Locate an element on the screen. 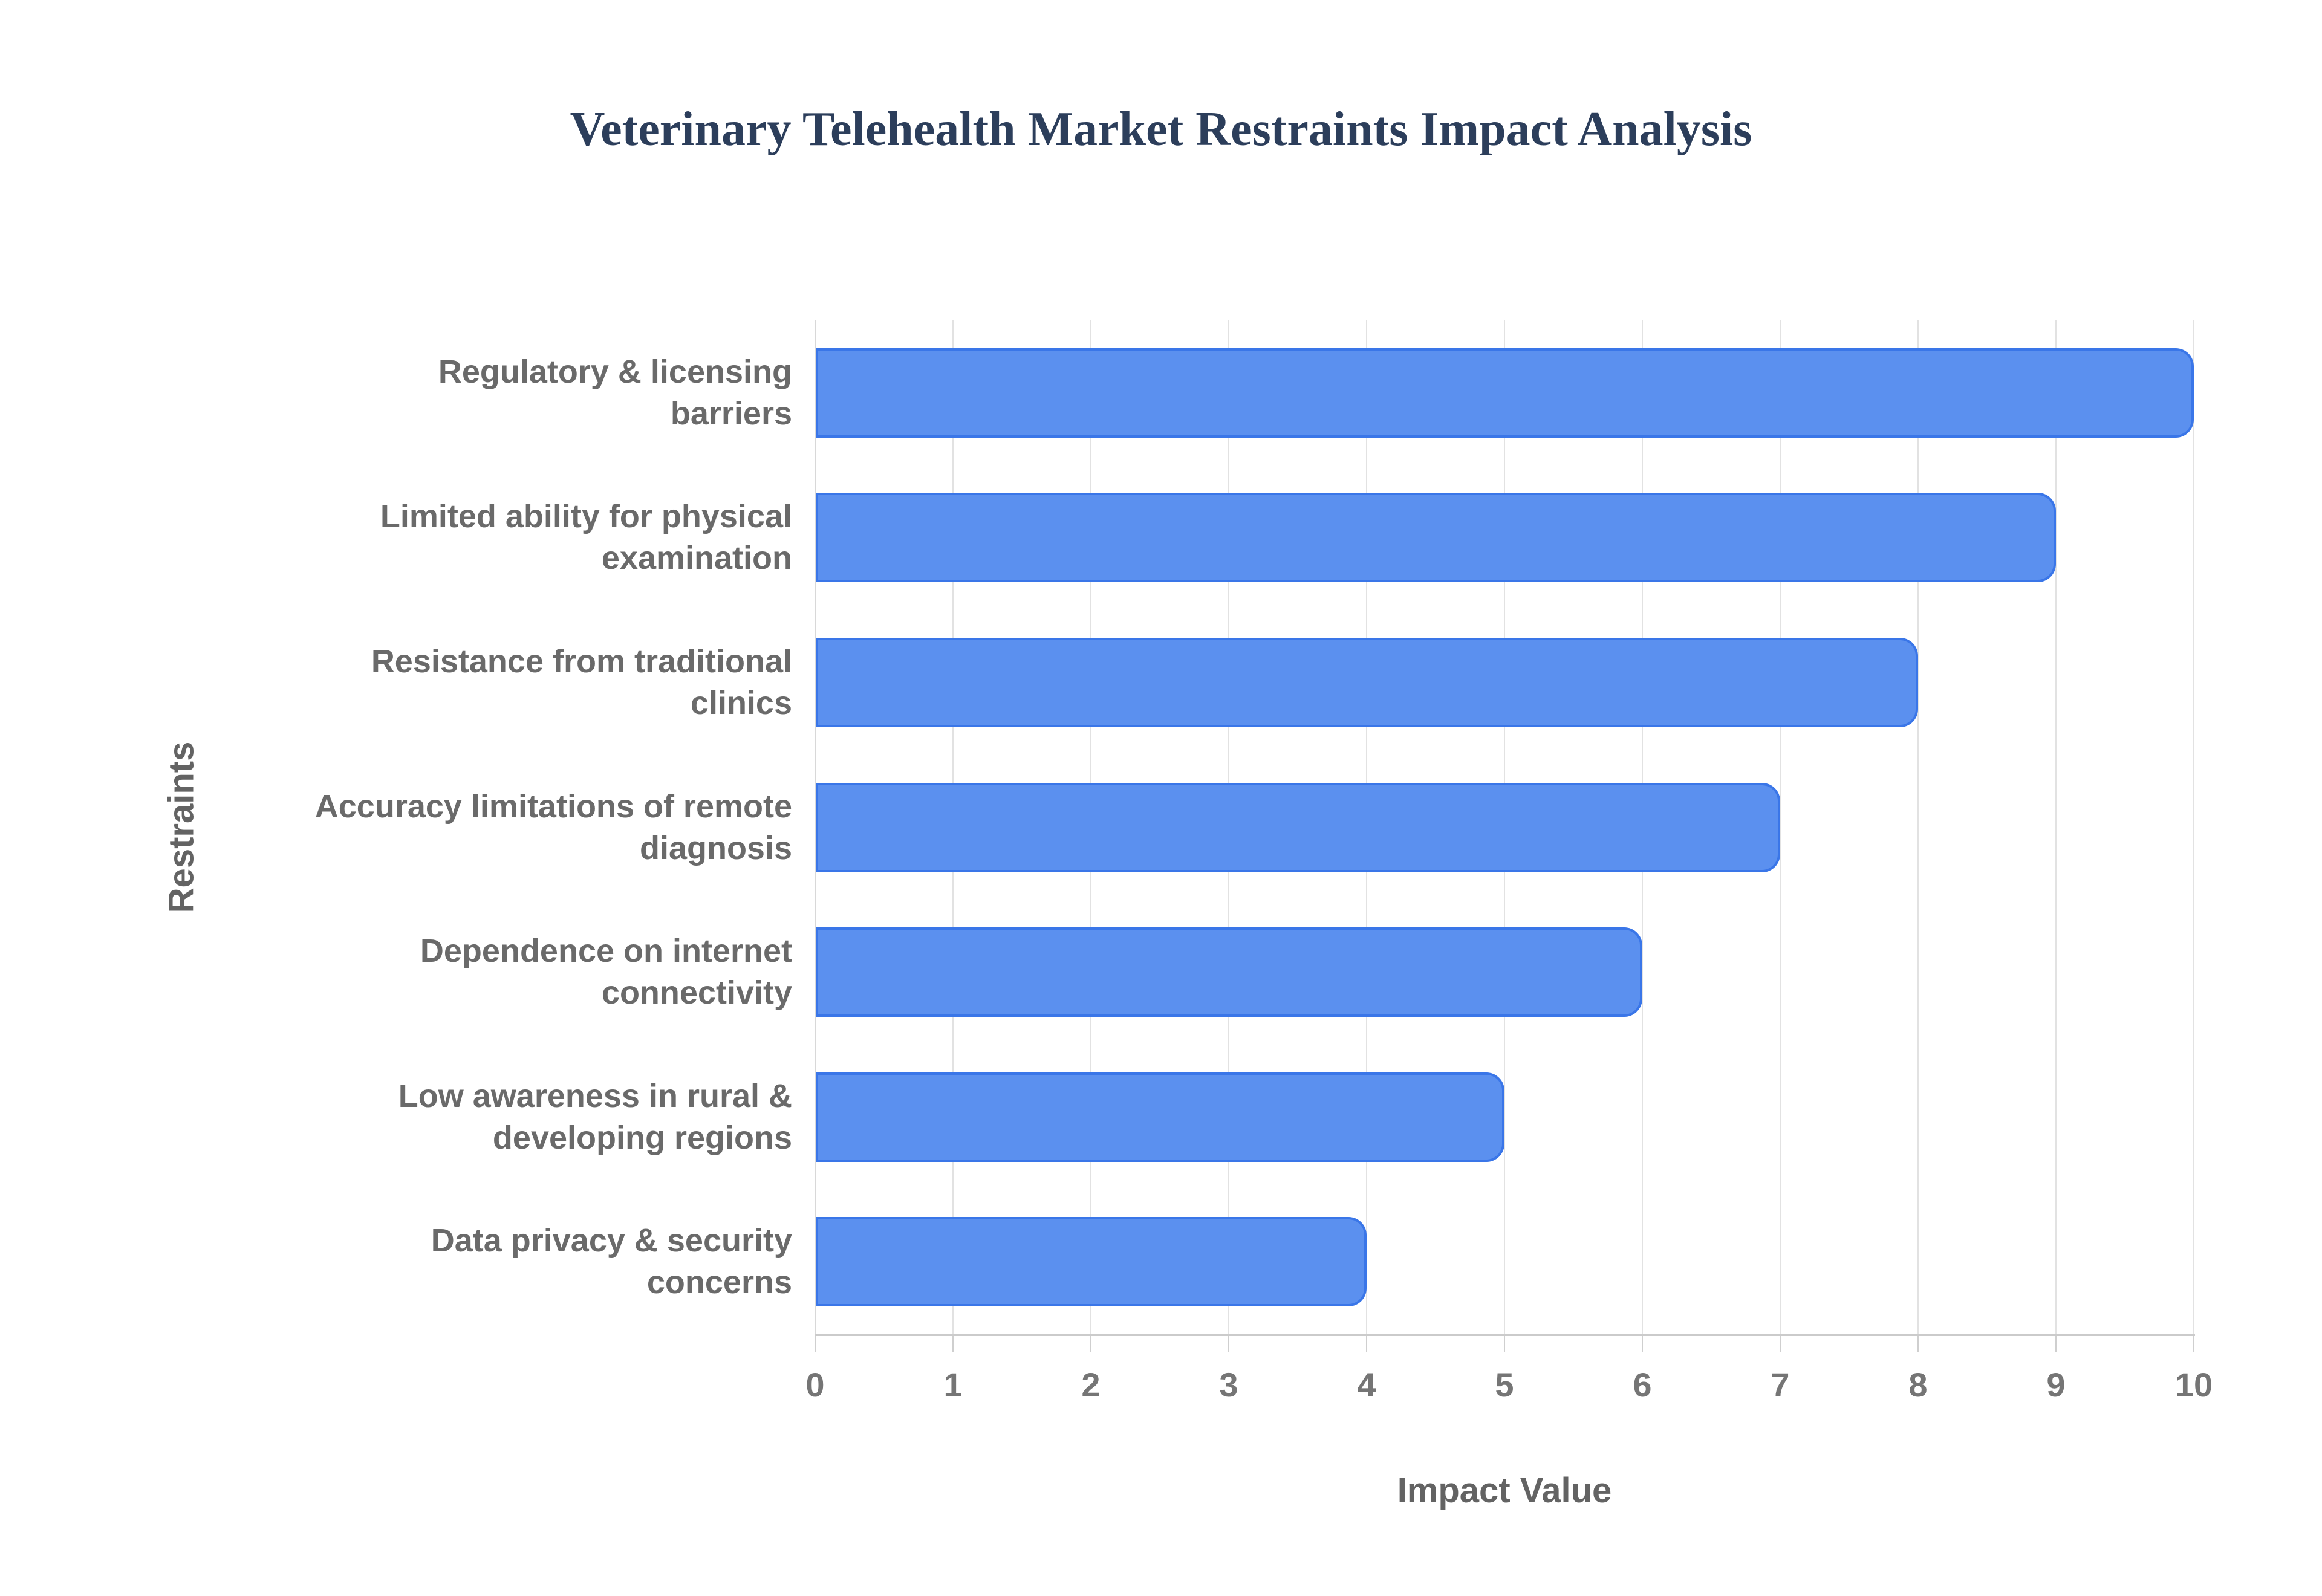  y-category-label: Regulatory & licensing barriers is located at coordinates (615, 392).